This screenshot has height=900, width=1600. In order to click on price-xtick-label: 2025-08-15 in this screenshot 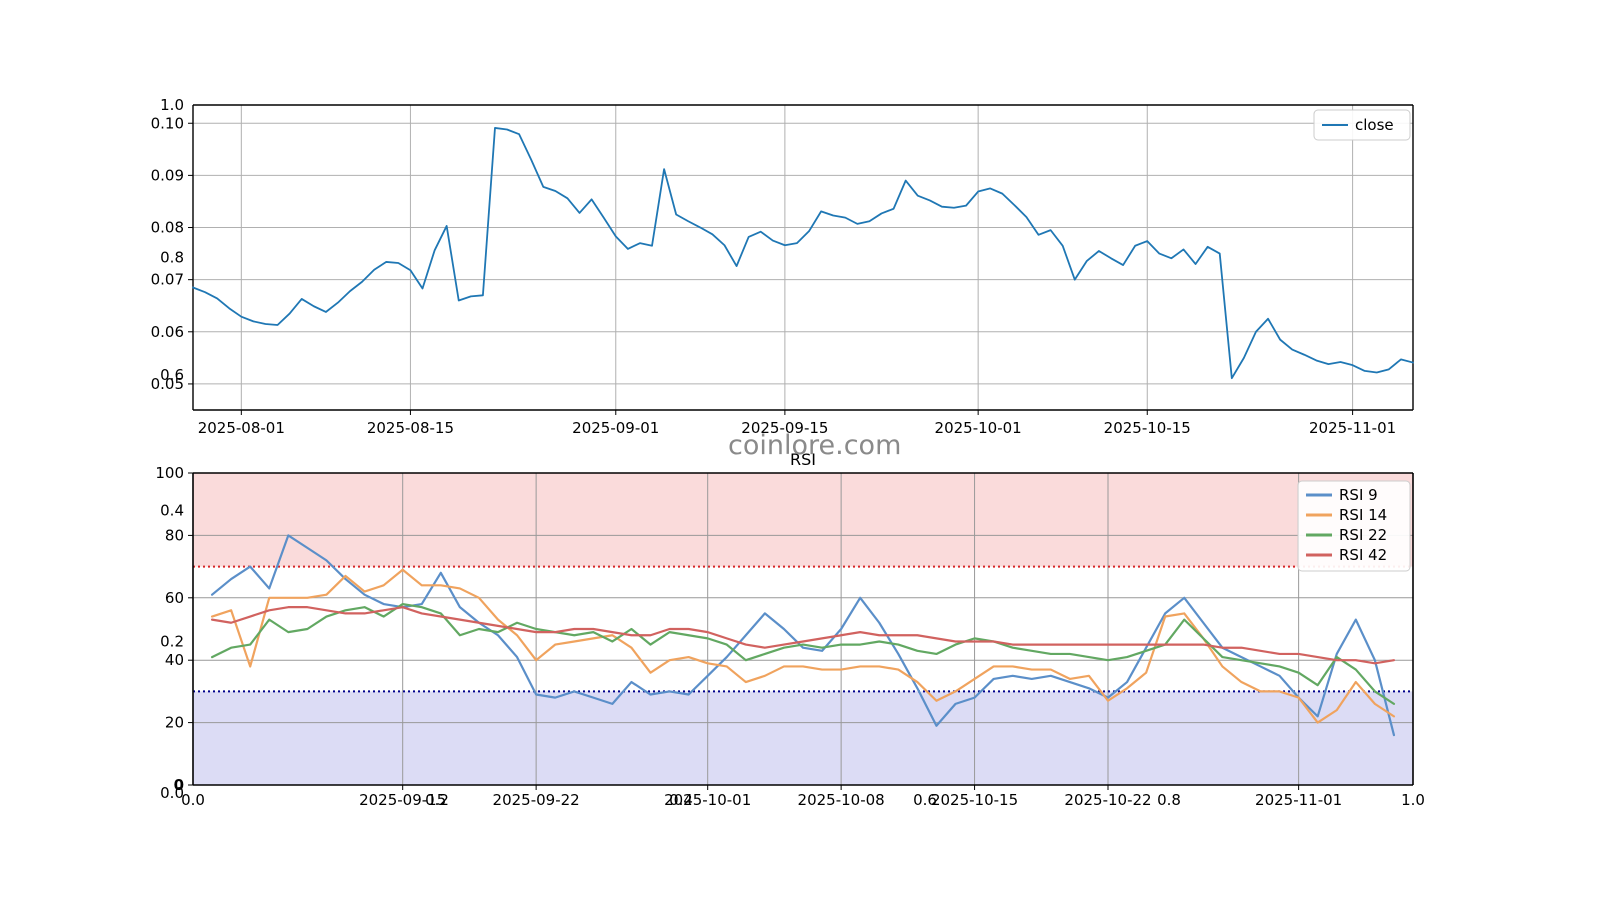, I will do `click(410, 428)`.